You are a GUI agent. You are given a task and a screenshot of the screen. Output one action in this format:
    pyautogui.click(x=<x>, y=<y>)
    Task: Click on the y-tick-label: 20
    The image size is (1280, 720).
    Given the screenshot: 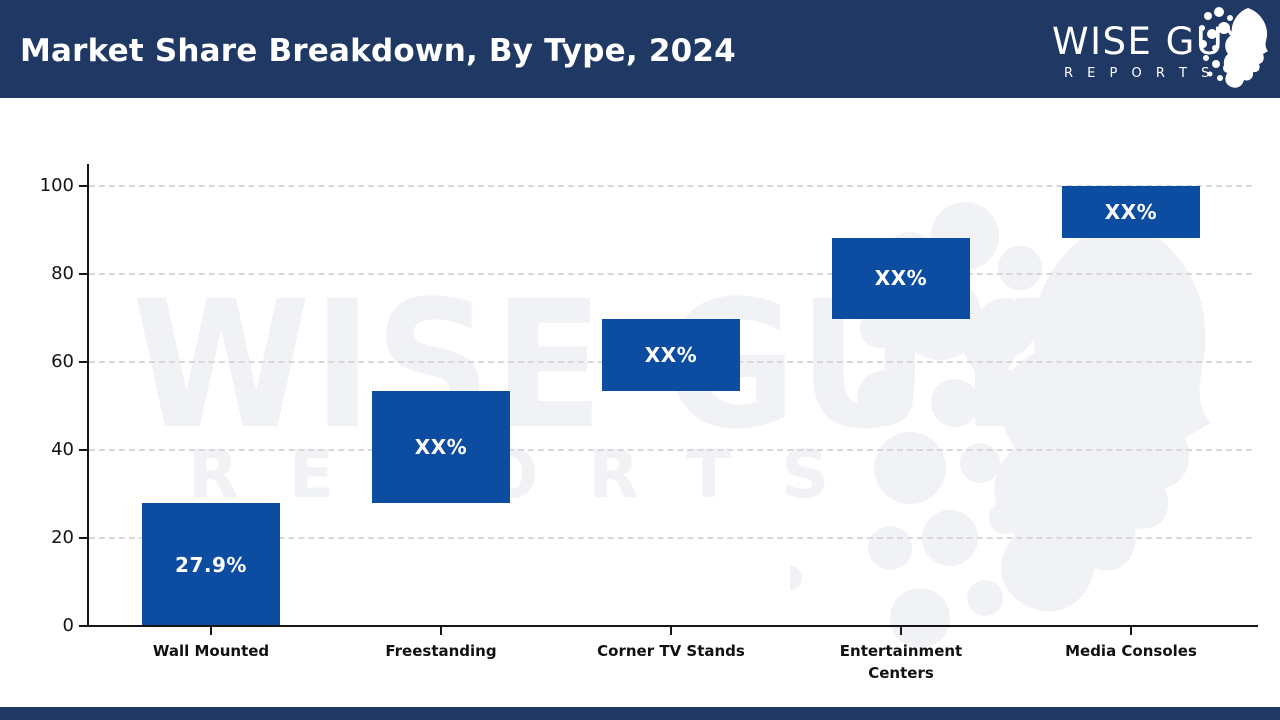 What is the action you would take?
    pyautogui.click(x=62, y=537)
    